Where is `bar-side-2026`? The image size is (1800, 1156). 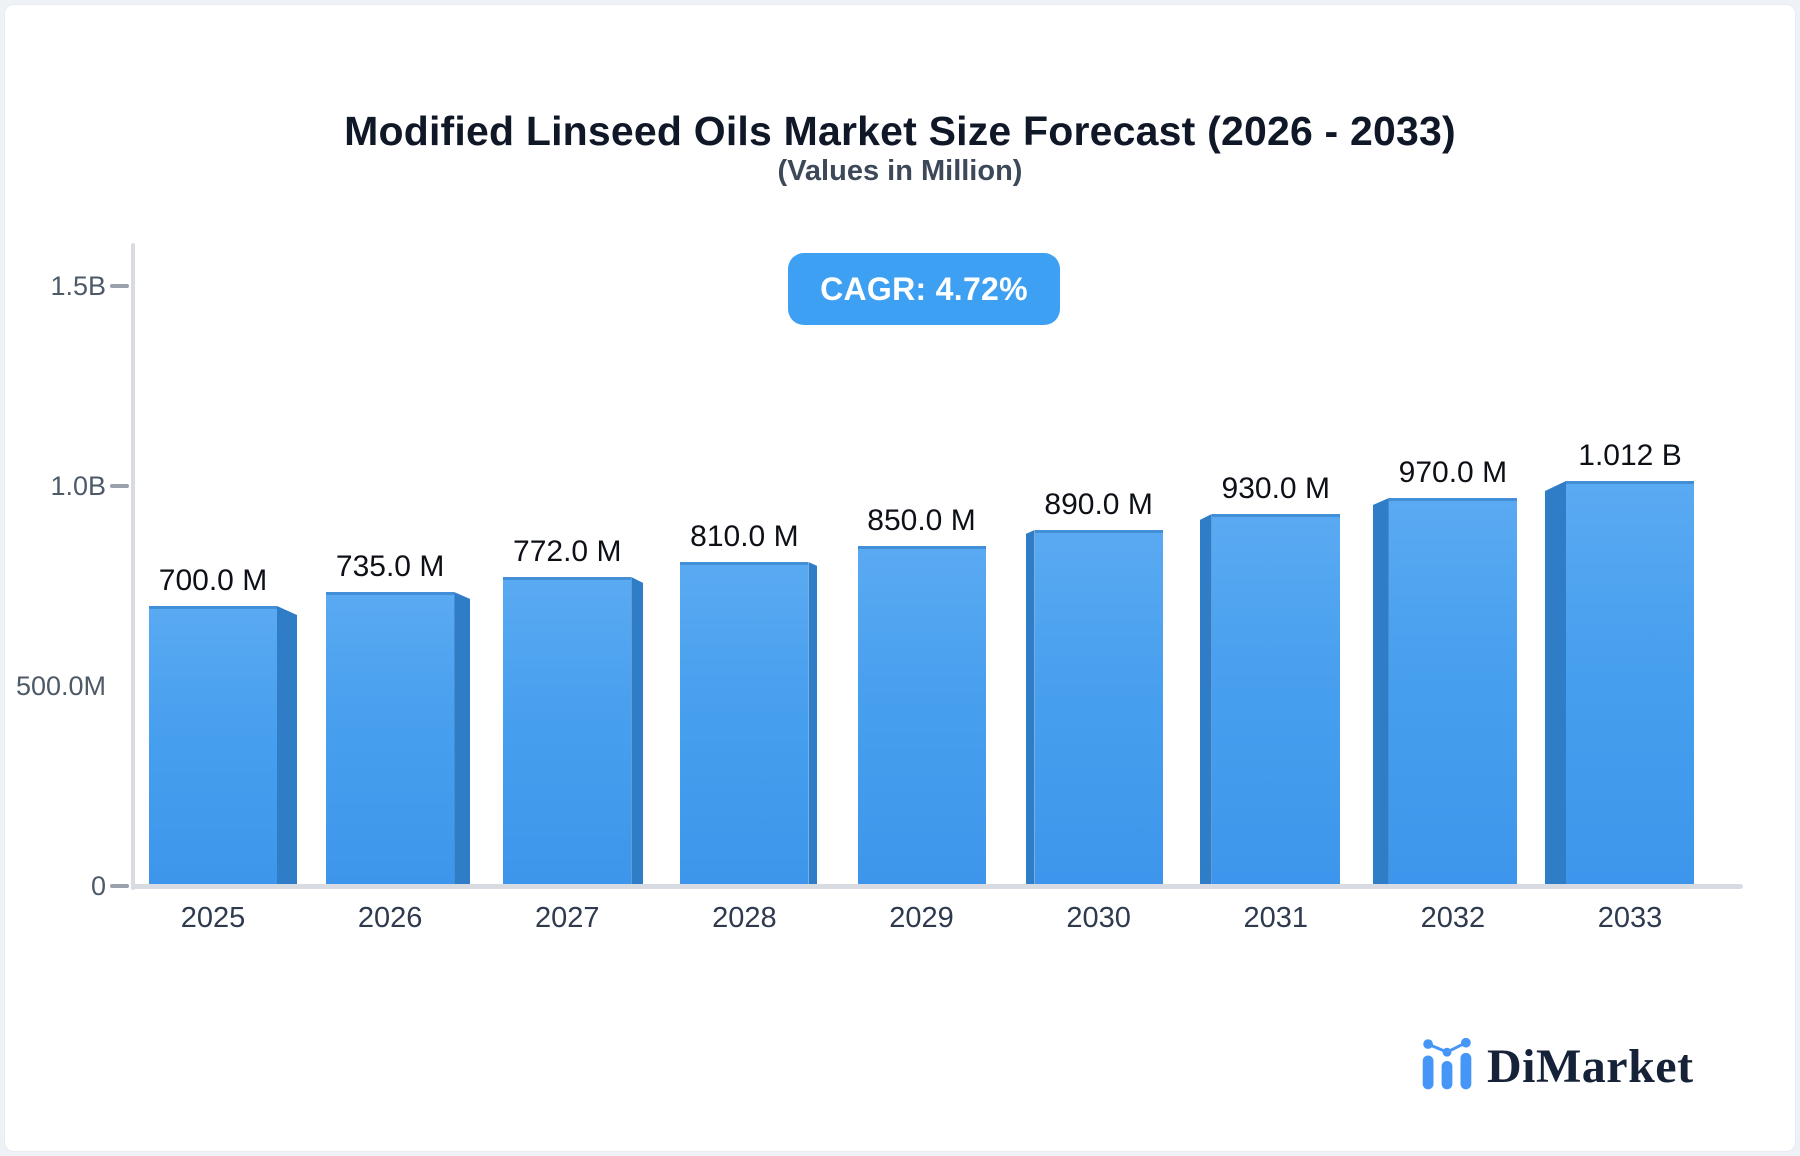
bar-side-2026 is located at coordinates (462, 739).